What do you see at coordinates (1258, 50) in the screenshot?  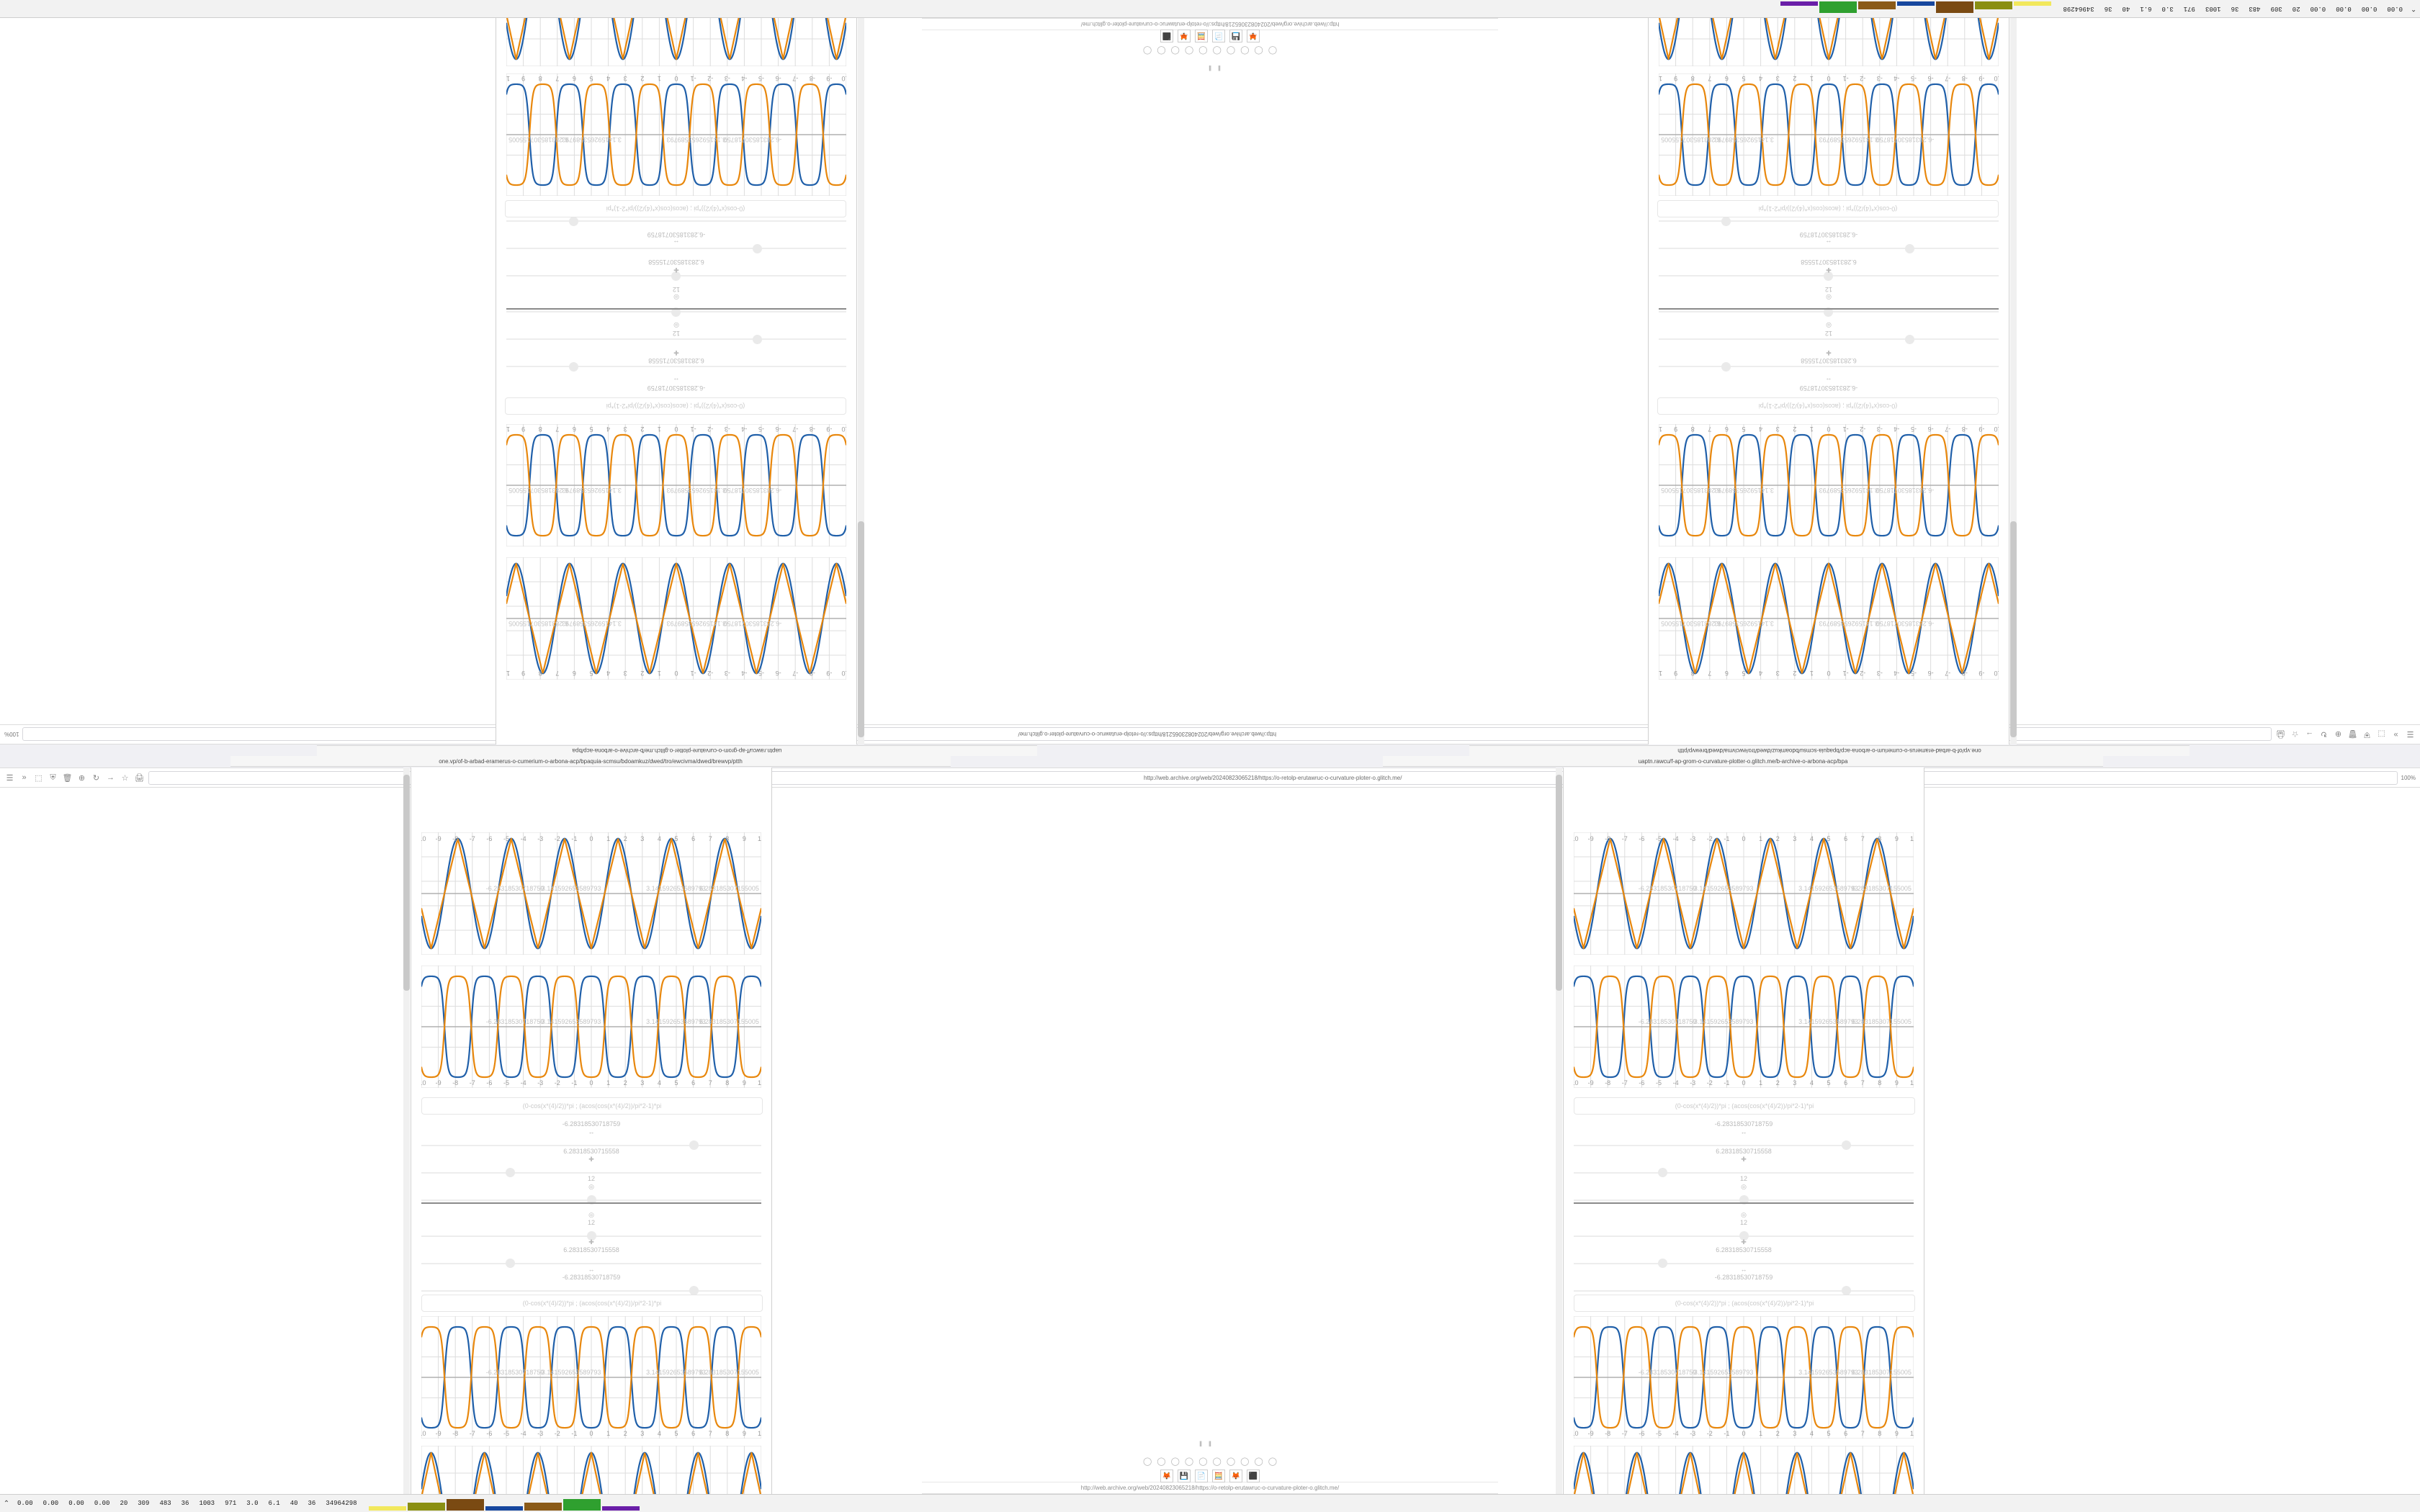 I see `tray-drop-icon: ◯` at bounding box center [1258, 50].